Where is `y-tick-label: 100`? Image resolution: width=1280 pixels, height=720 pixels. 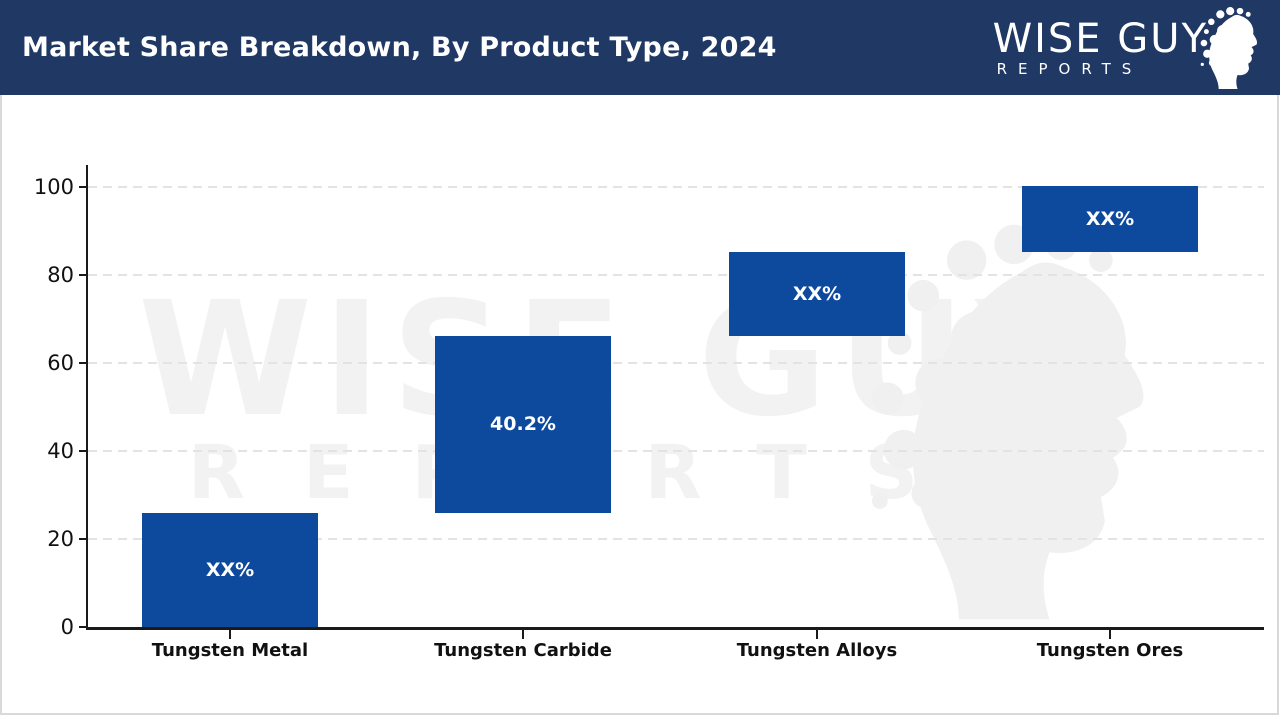 y-tick-label: 100 is located at coordinates (53, 187).